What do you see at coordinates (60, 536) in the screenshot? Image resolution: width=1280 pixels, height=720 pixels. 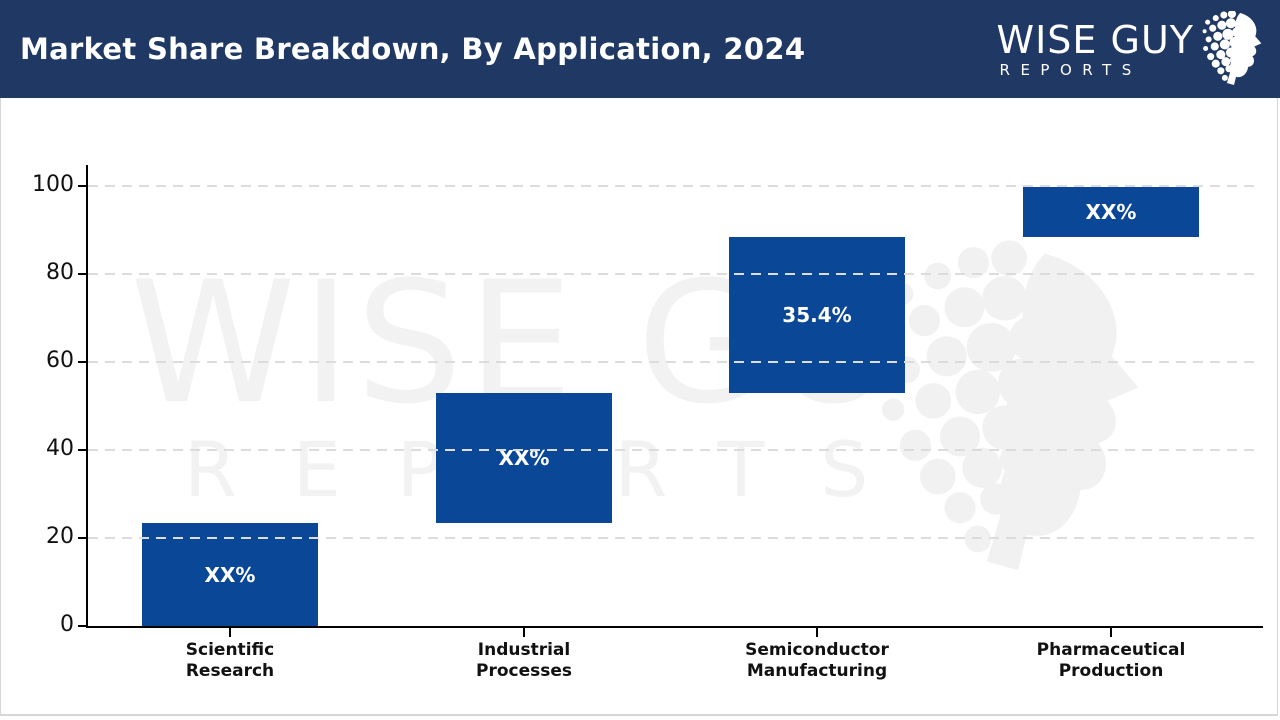 I see `y-tick-label: 20` at bounding box center [60, 536].